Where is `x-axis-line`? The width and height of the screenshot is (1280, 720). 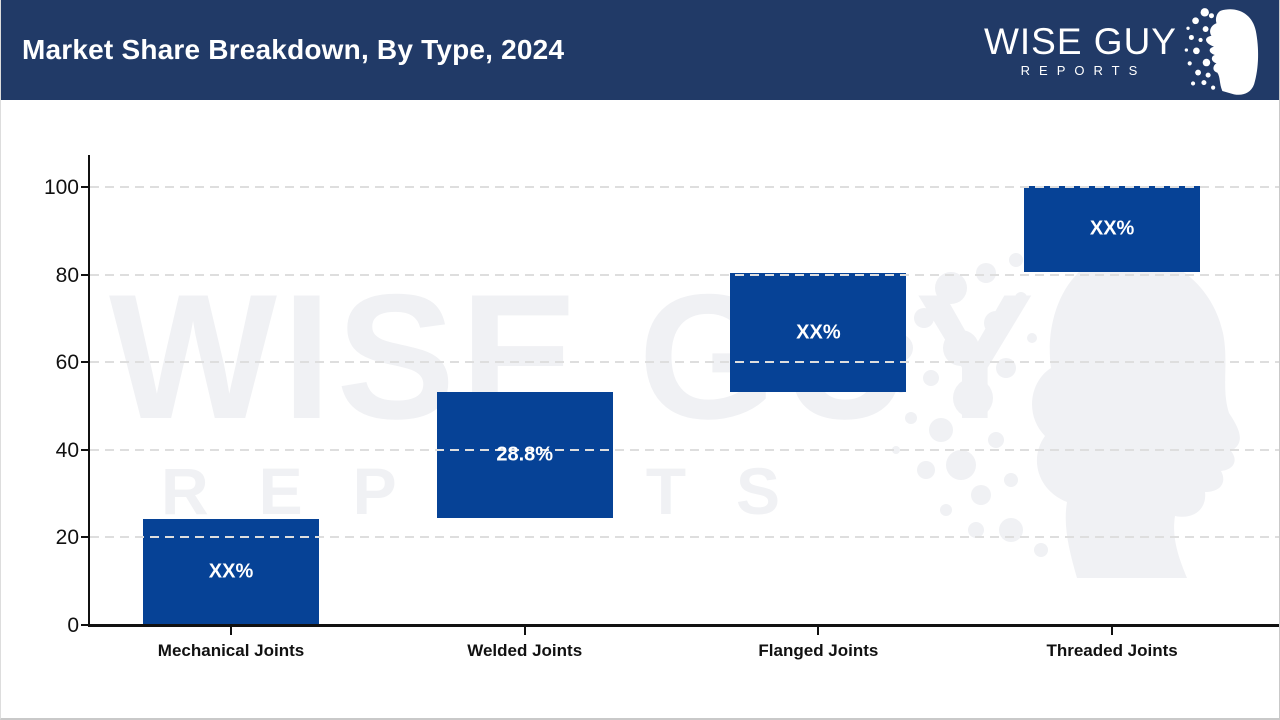
x-axis-line is located at coordinates (683, 625).